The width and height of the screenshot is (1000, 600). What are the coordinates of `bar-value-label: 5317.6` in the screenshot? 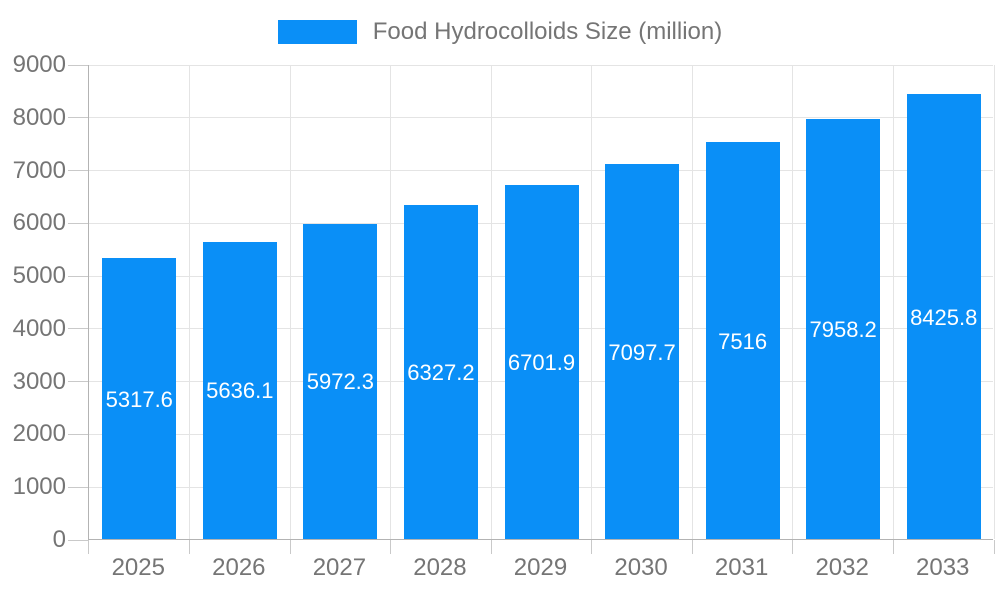 It's located at (139, 399).